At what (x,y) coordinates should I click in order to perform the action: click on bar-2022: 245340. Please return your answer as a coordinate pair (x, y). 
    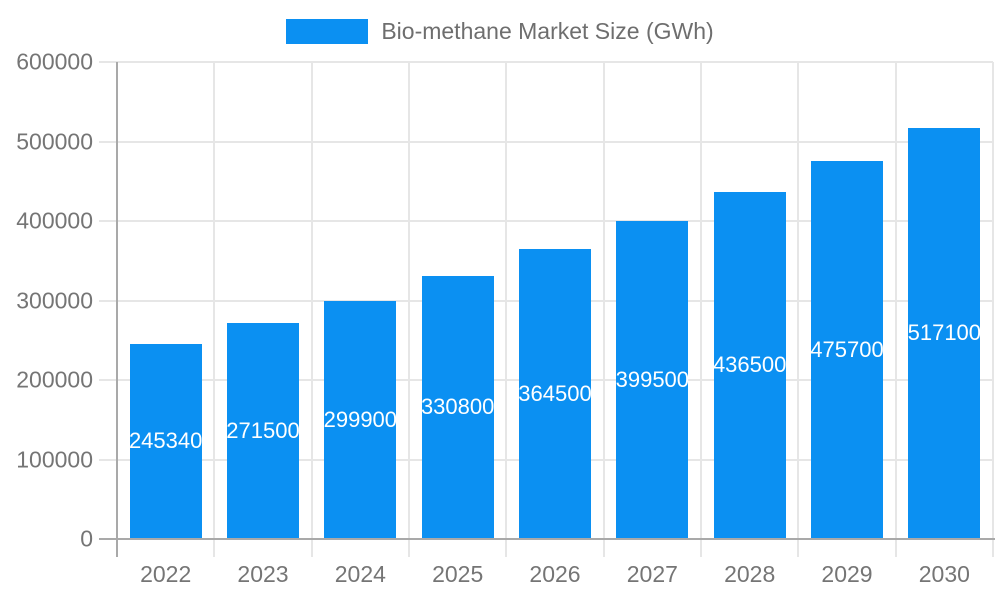
    Looking at the image, I should click on (165, 441).